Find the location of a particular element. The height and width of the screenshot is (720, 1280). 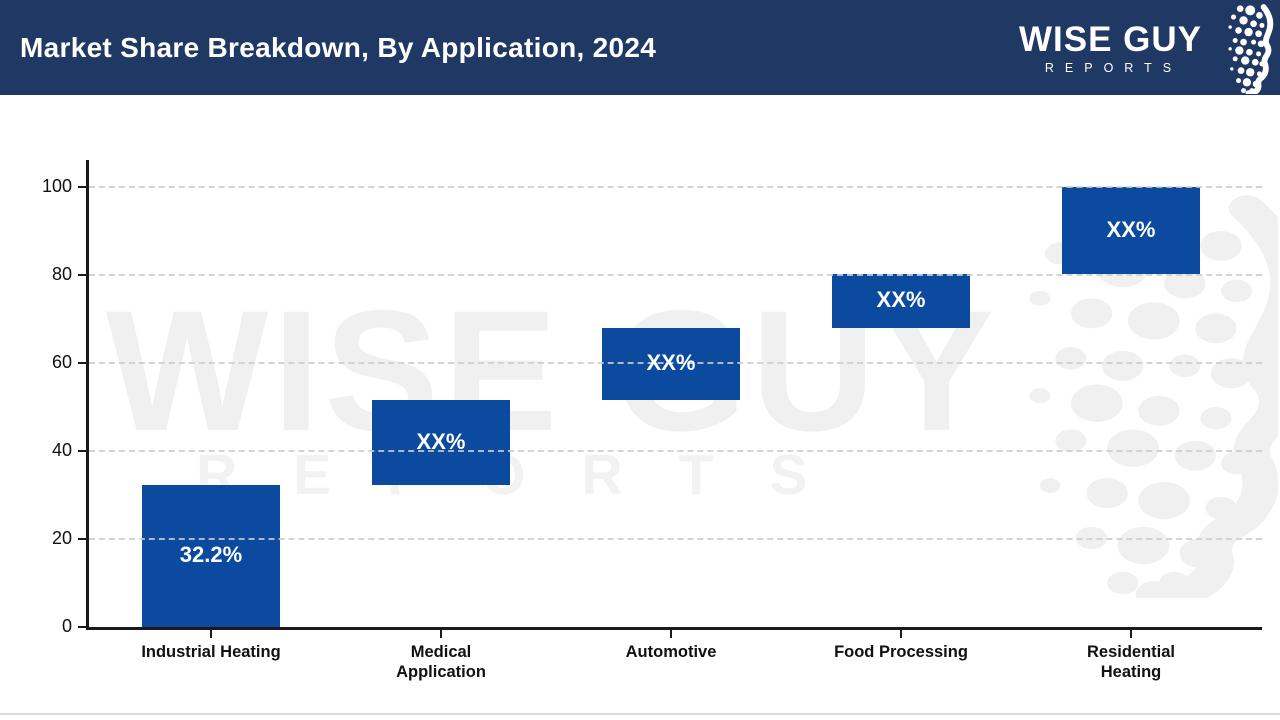

brand-logo-text: WISE GUY REPORTS is located at coordinates (1110, 47).